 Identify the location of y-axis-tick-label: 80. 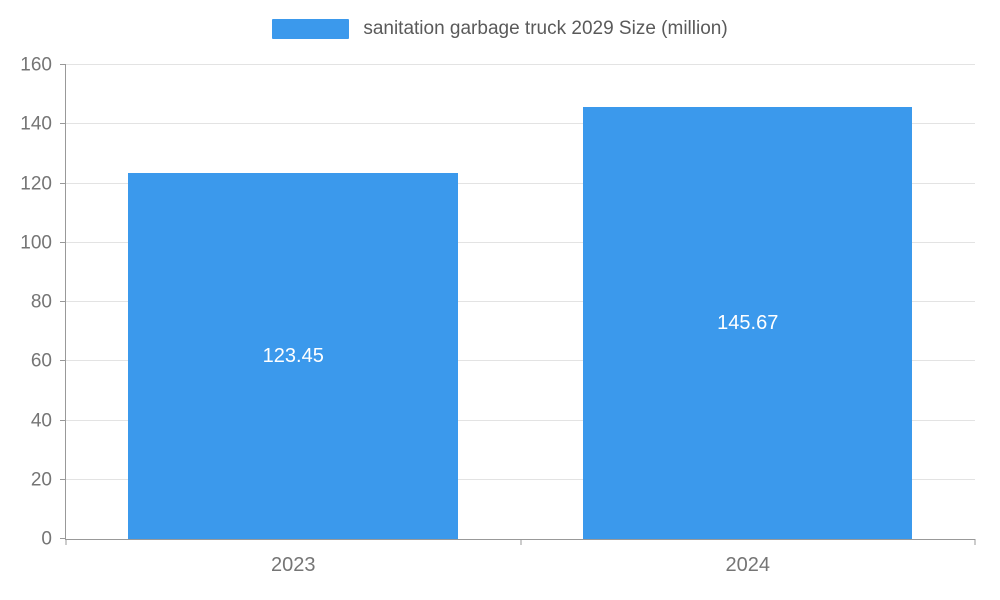
(41, 302).